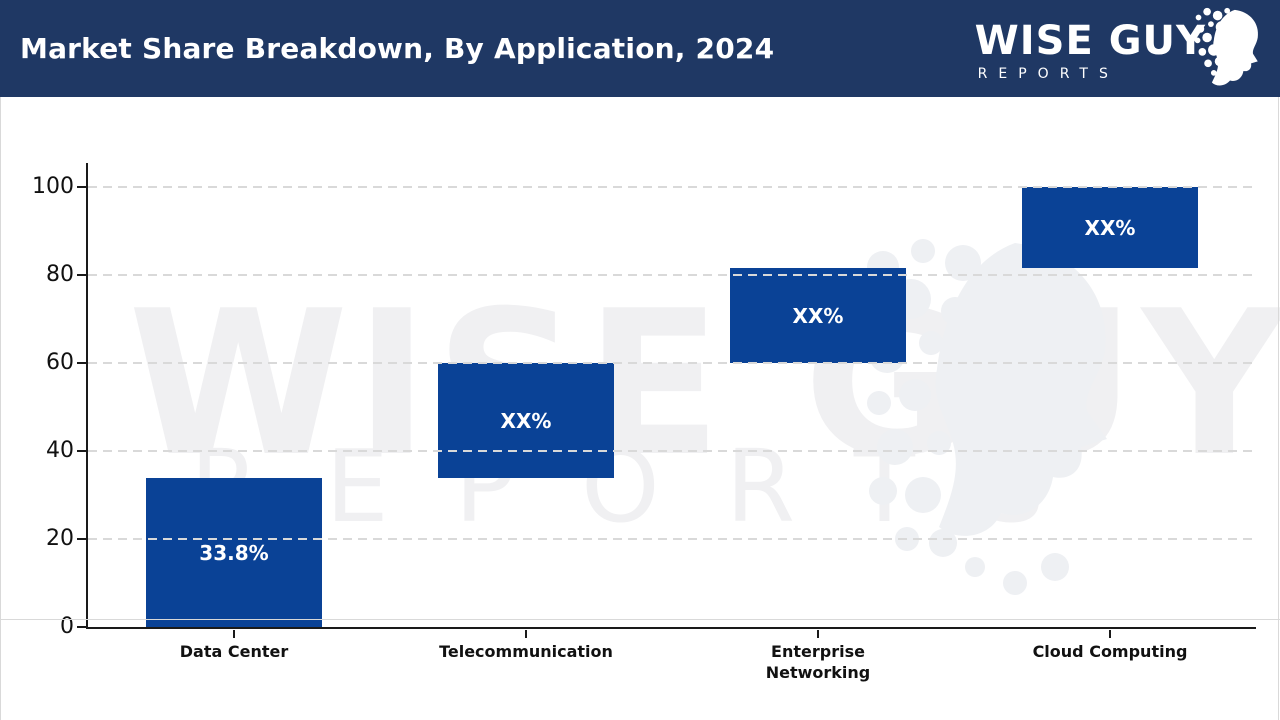 The width and height of the screenshot is (1280, 720). Describe the element at coordinates (671, 628) in the screenshot. I see `x-axis-spine` at that location.